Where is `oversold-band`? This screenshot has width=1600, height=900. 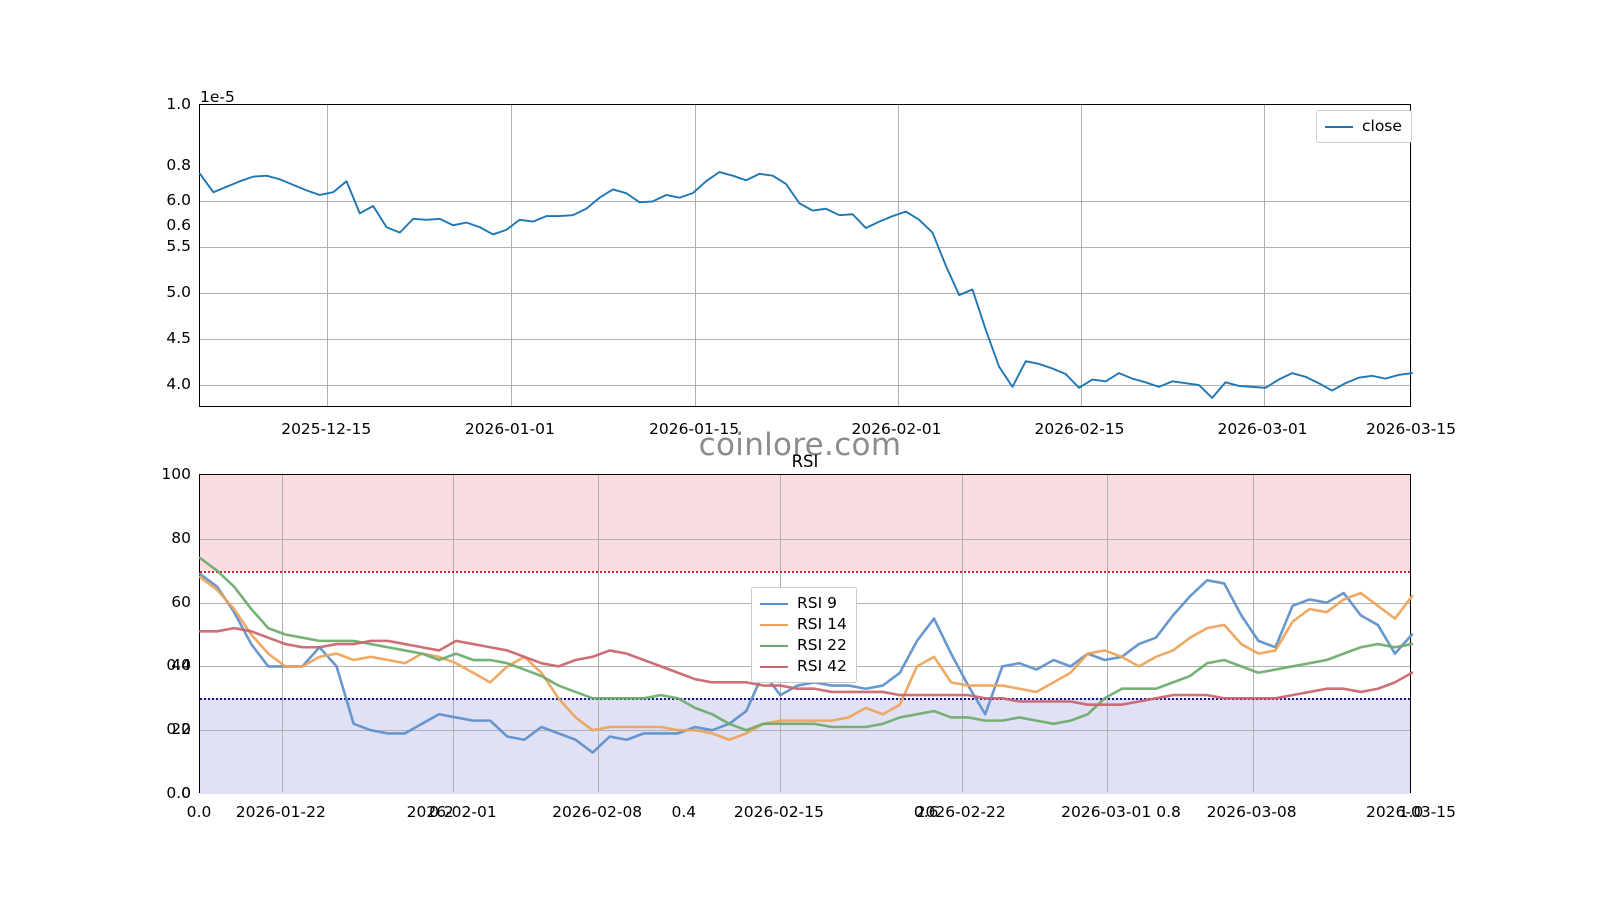
oversold-band is located at coordinates (805, 746).